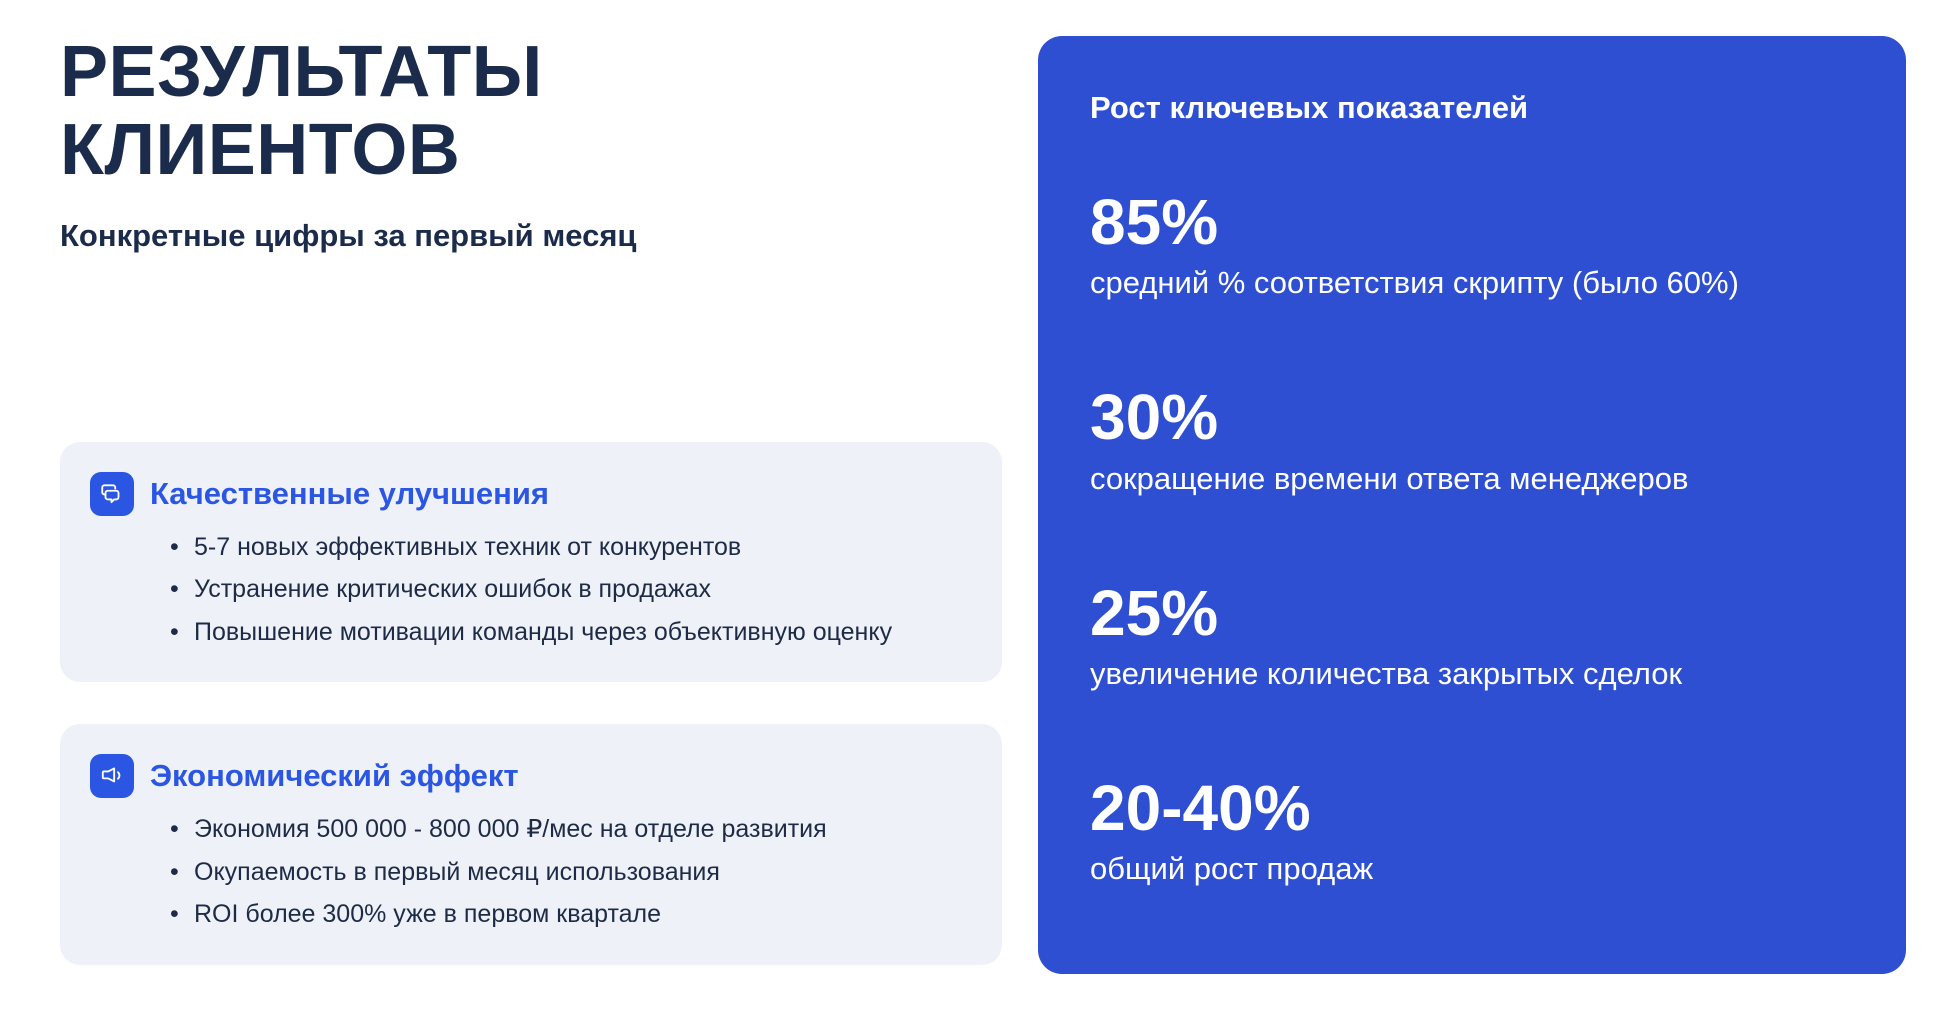 This screenshot has height=1036, width=1956. What do you see at coordinates (348, 235) in the screenshot?
I see `page-subtitle: Конкретные цифры за первый месяц` at bounding box center [348, 235].